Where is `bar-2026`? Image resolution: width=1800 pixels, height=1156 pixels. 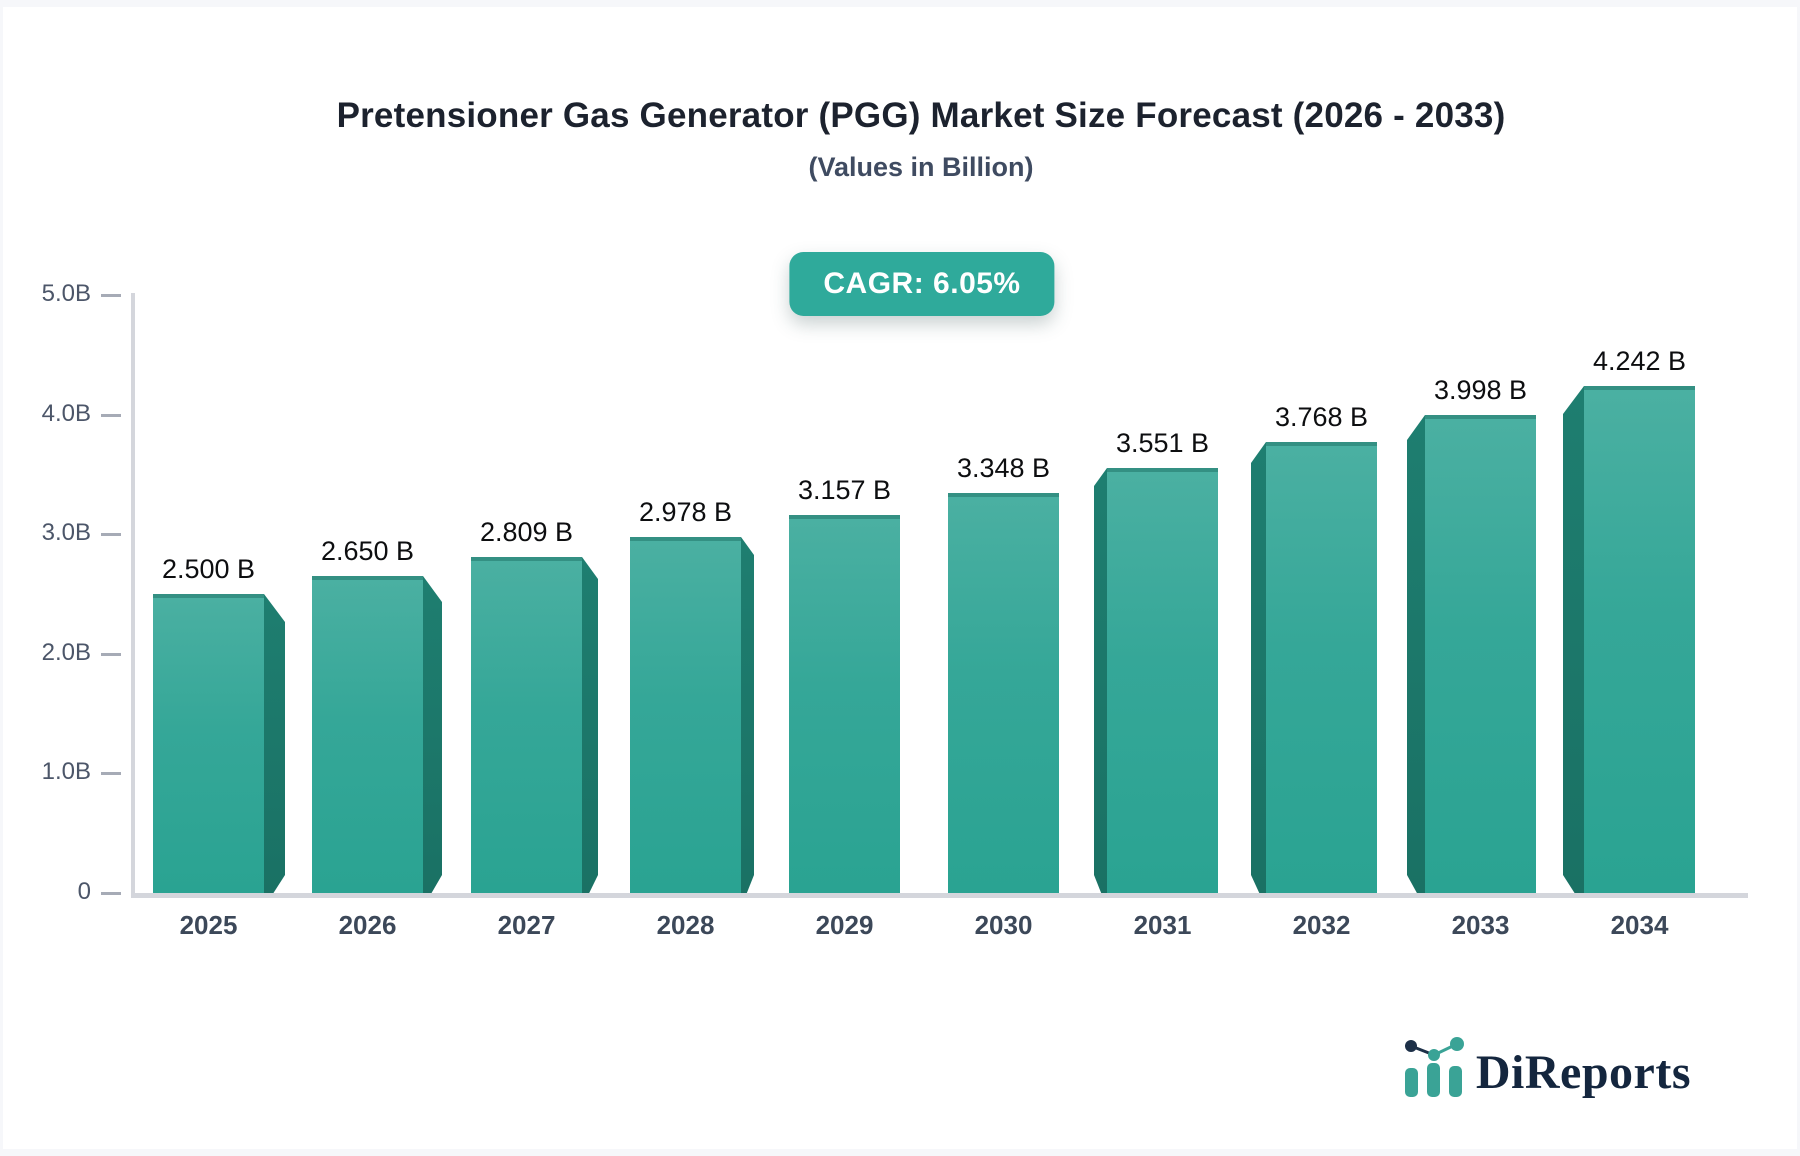
bar-2026 is located at coordinates (367, 734).